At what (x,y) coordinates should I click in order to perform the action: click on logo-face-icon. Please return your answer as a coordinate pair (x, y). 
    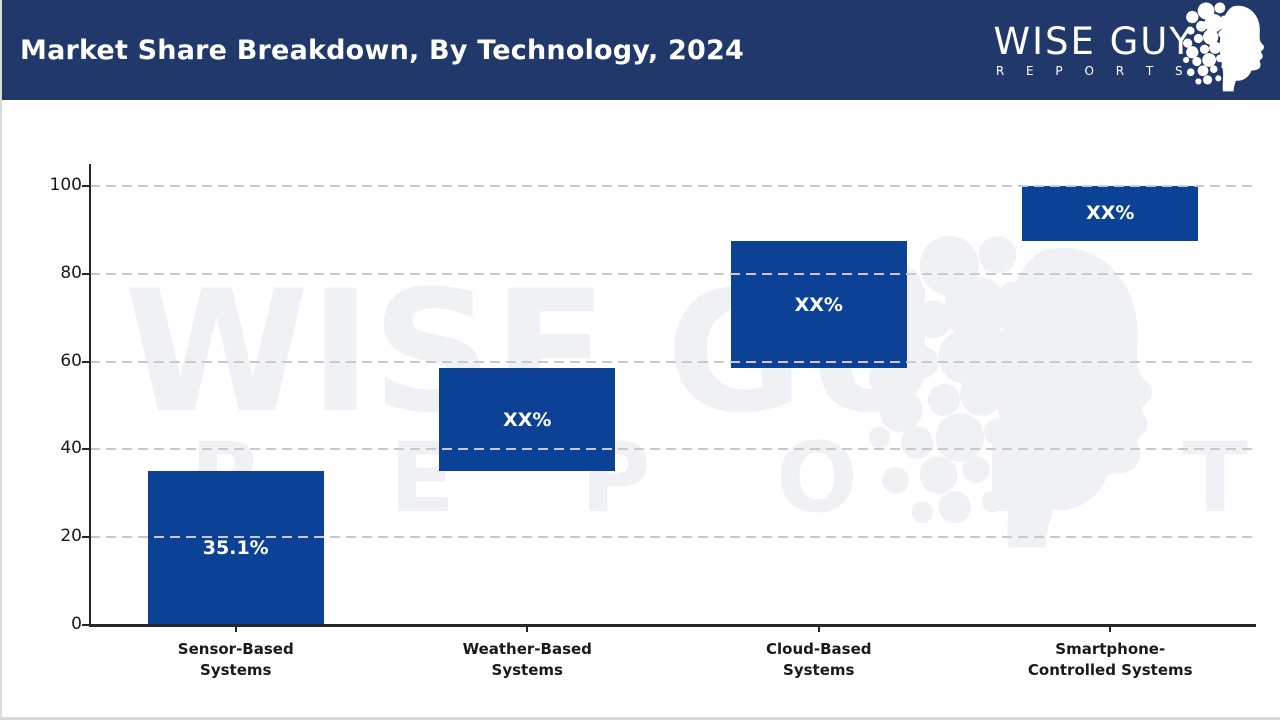
    Looking at the image, I should click on (1223, 47).